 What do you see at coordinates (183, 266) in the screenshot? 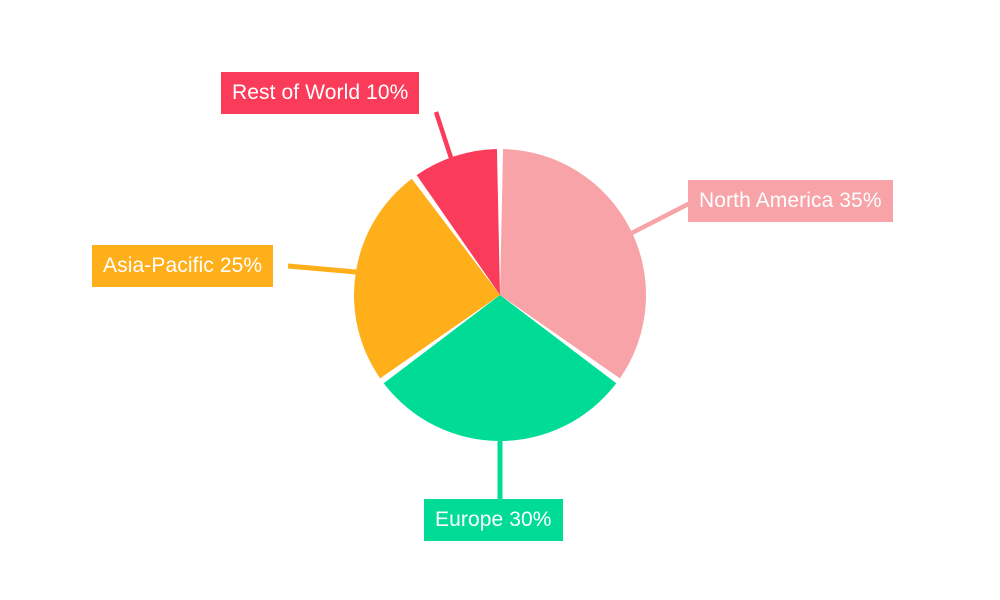
I see `slice-label-asia-pacific: Asia-Pacific 25%` at bounding box center [183, 266].